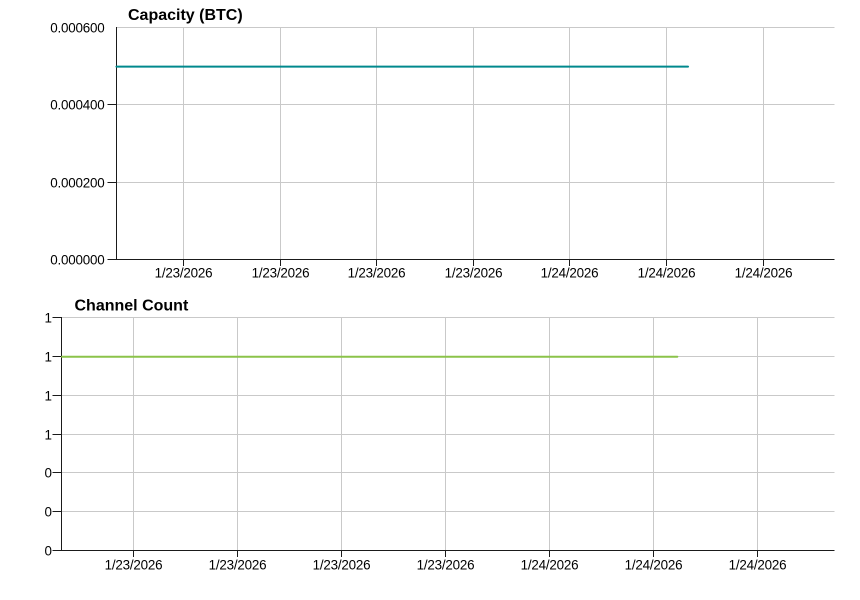  Describe the element at coordinates (185, 15) in the screenshot. I see `svg-text: Capacity (BTC)` at that location.